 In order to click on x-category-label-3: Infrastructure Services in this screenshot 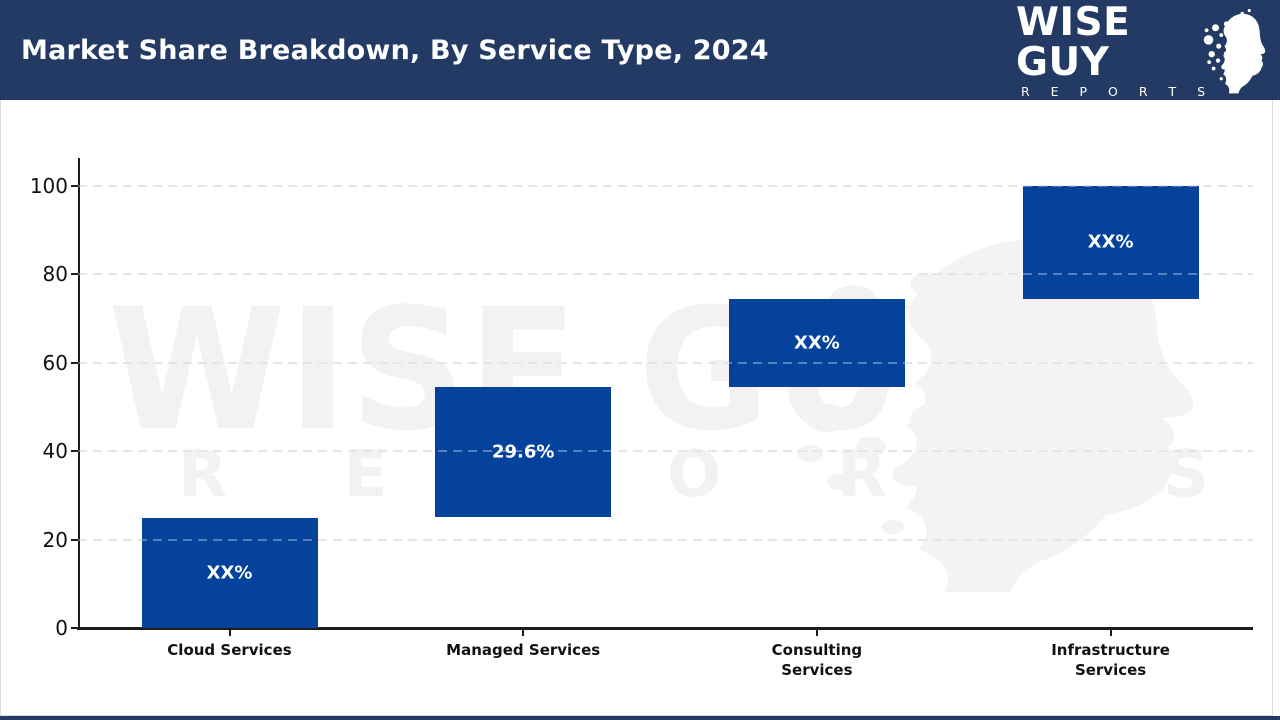, I will do `click(1110, 660)`.